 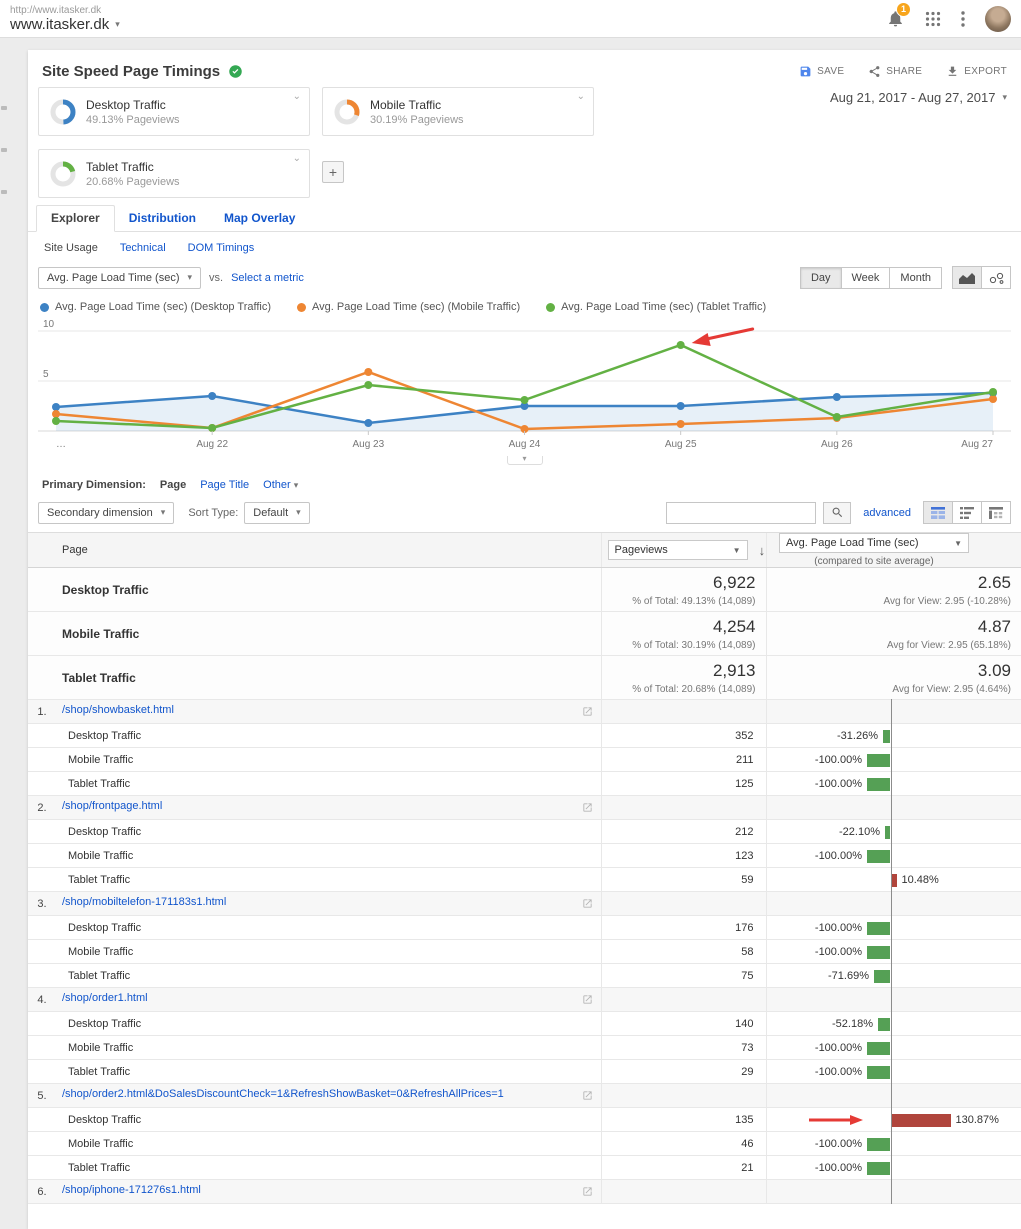 I want to click on page-link: /shop/showbasket.html, so click(x=118, y=709).